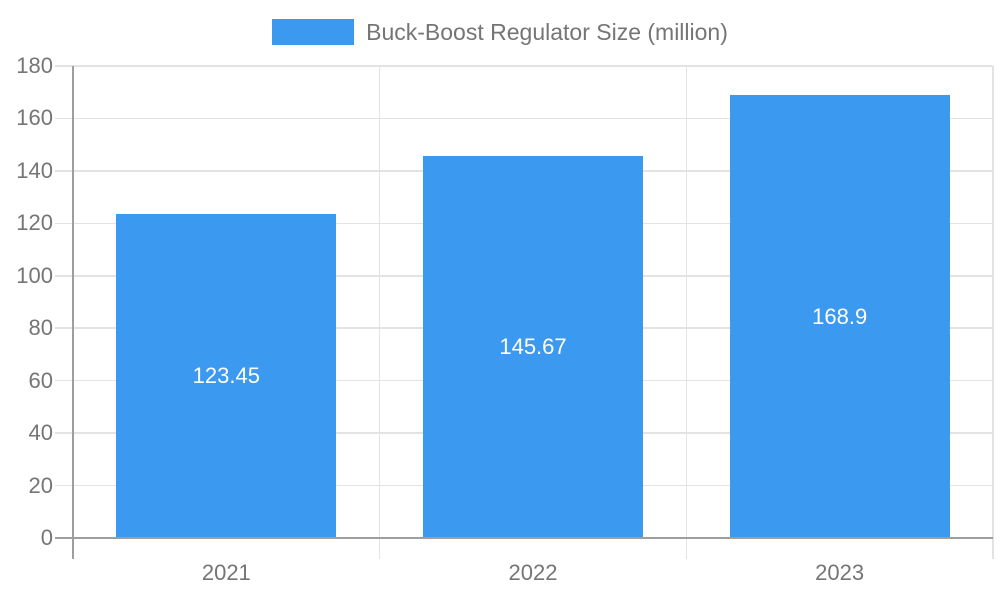  I want to click on y-tick-label: 20, so click(40, 485).